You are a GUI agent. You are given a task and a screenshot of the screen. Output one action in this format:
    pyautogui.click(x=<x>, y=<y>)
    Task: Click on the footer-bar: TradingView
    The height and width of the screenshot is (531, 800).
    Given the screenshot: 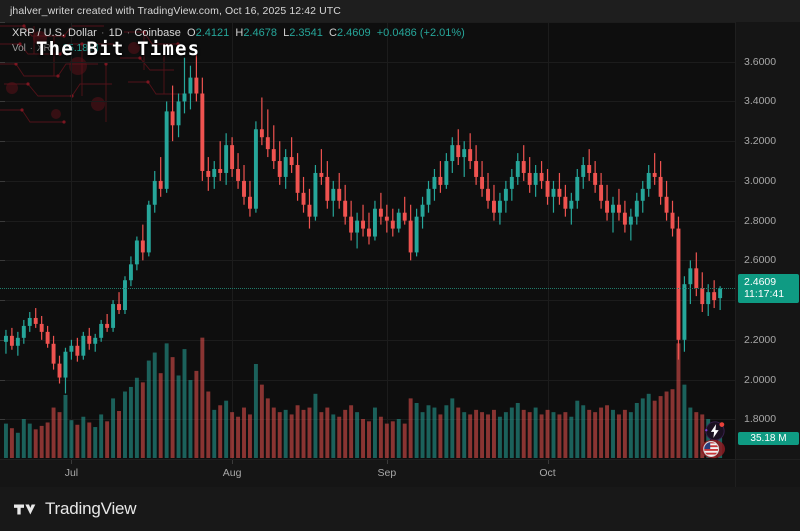 What is the action you would take?
    pyautogui.click(x=400, y=509)
    